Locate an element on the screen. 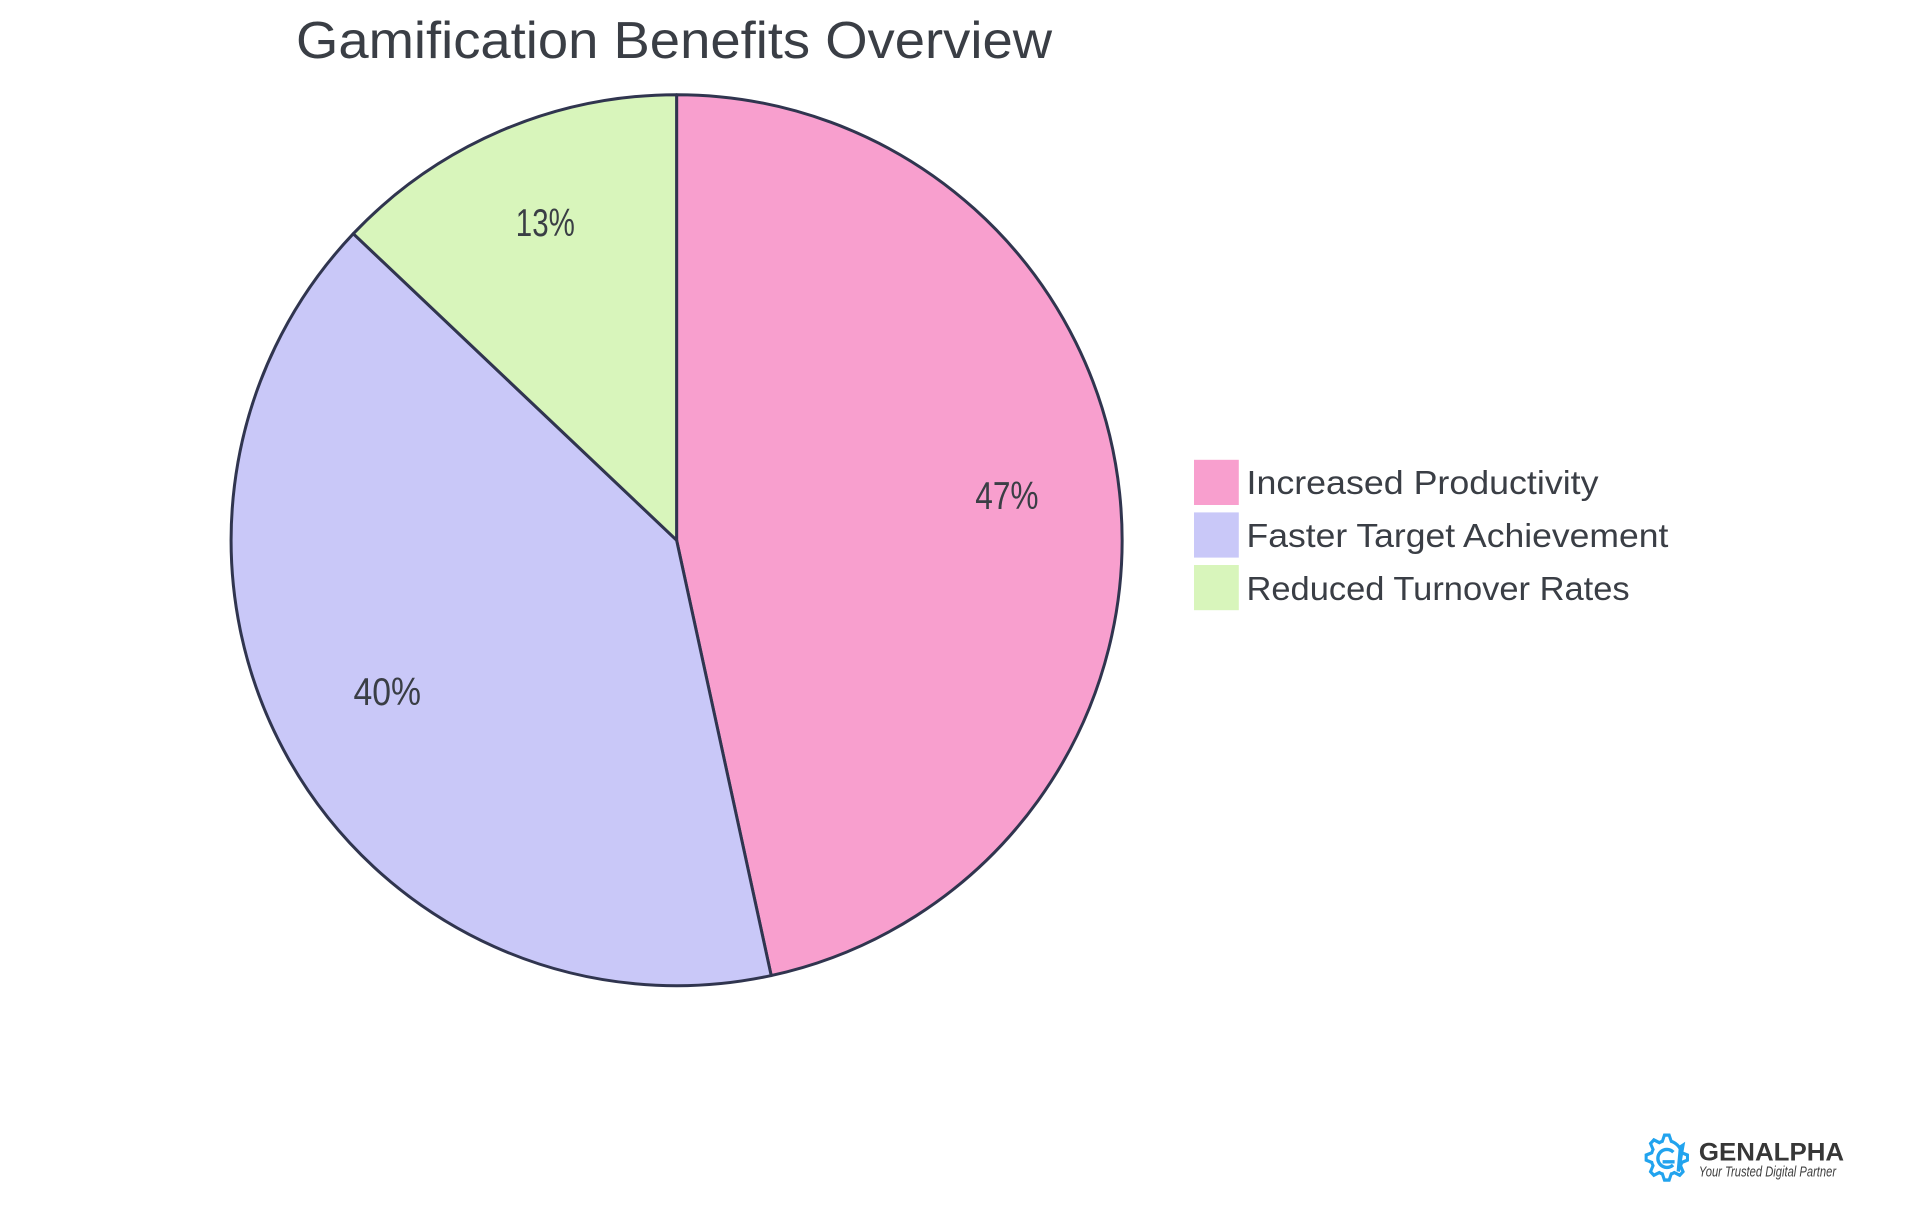 This screenshot has height=1220, width=1920. svg-text: 47% is located at coordinates (1006, 496).